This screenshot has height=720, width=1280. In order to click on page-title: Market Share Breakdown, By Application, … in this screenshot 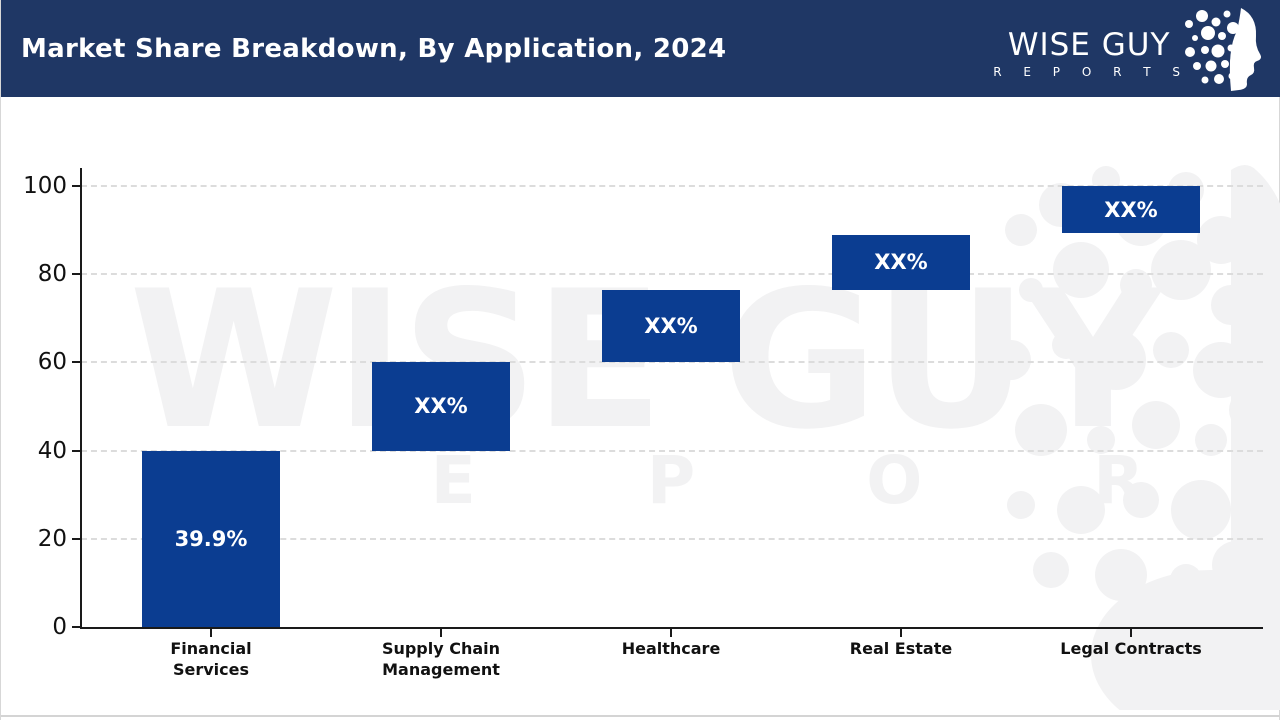, I will do `click(374, 48)`.